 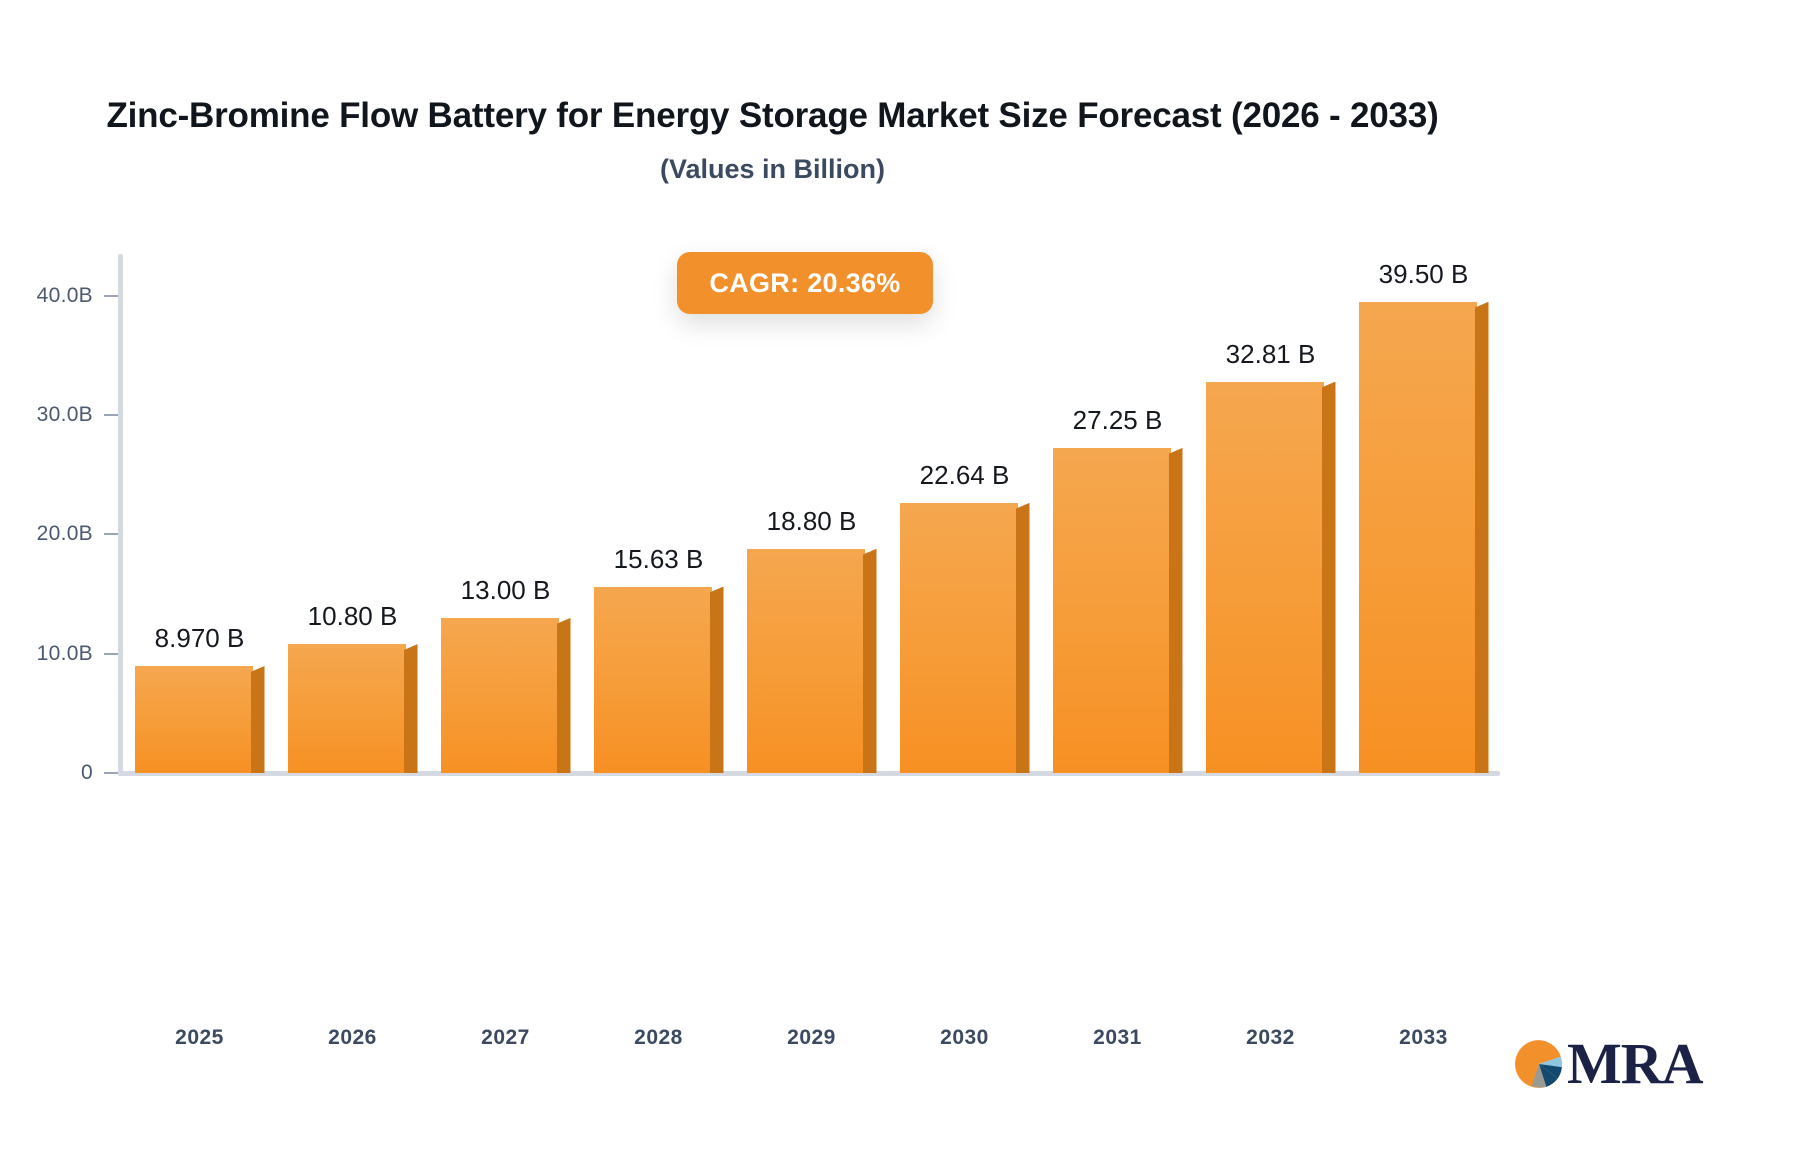 What do you see at coordinates (64, 295) in the screenshot?
I see `y-axis-tick-label: 40.0B` at bounding box center [64, 295].